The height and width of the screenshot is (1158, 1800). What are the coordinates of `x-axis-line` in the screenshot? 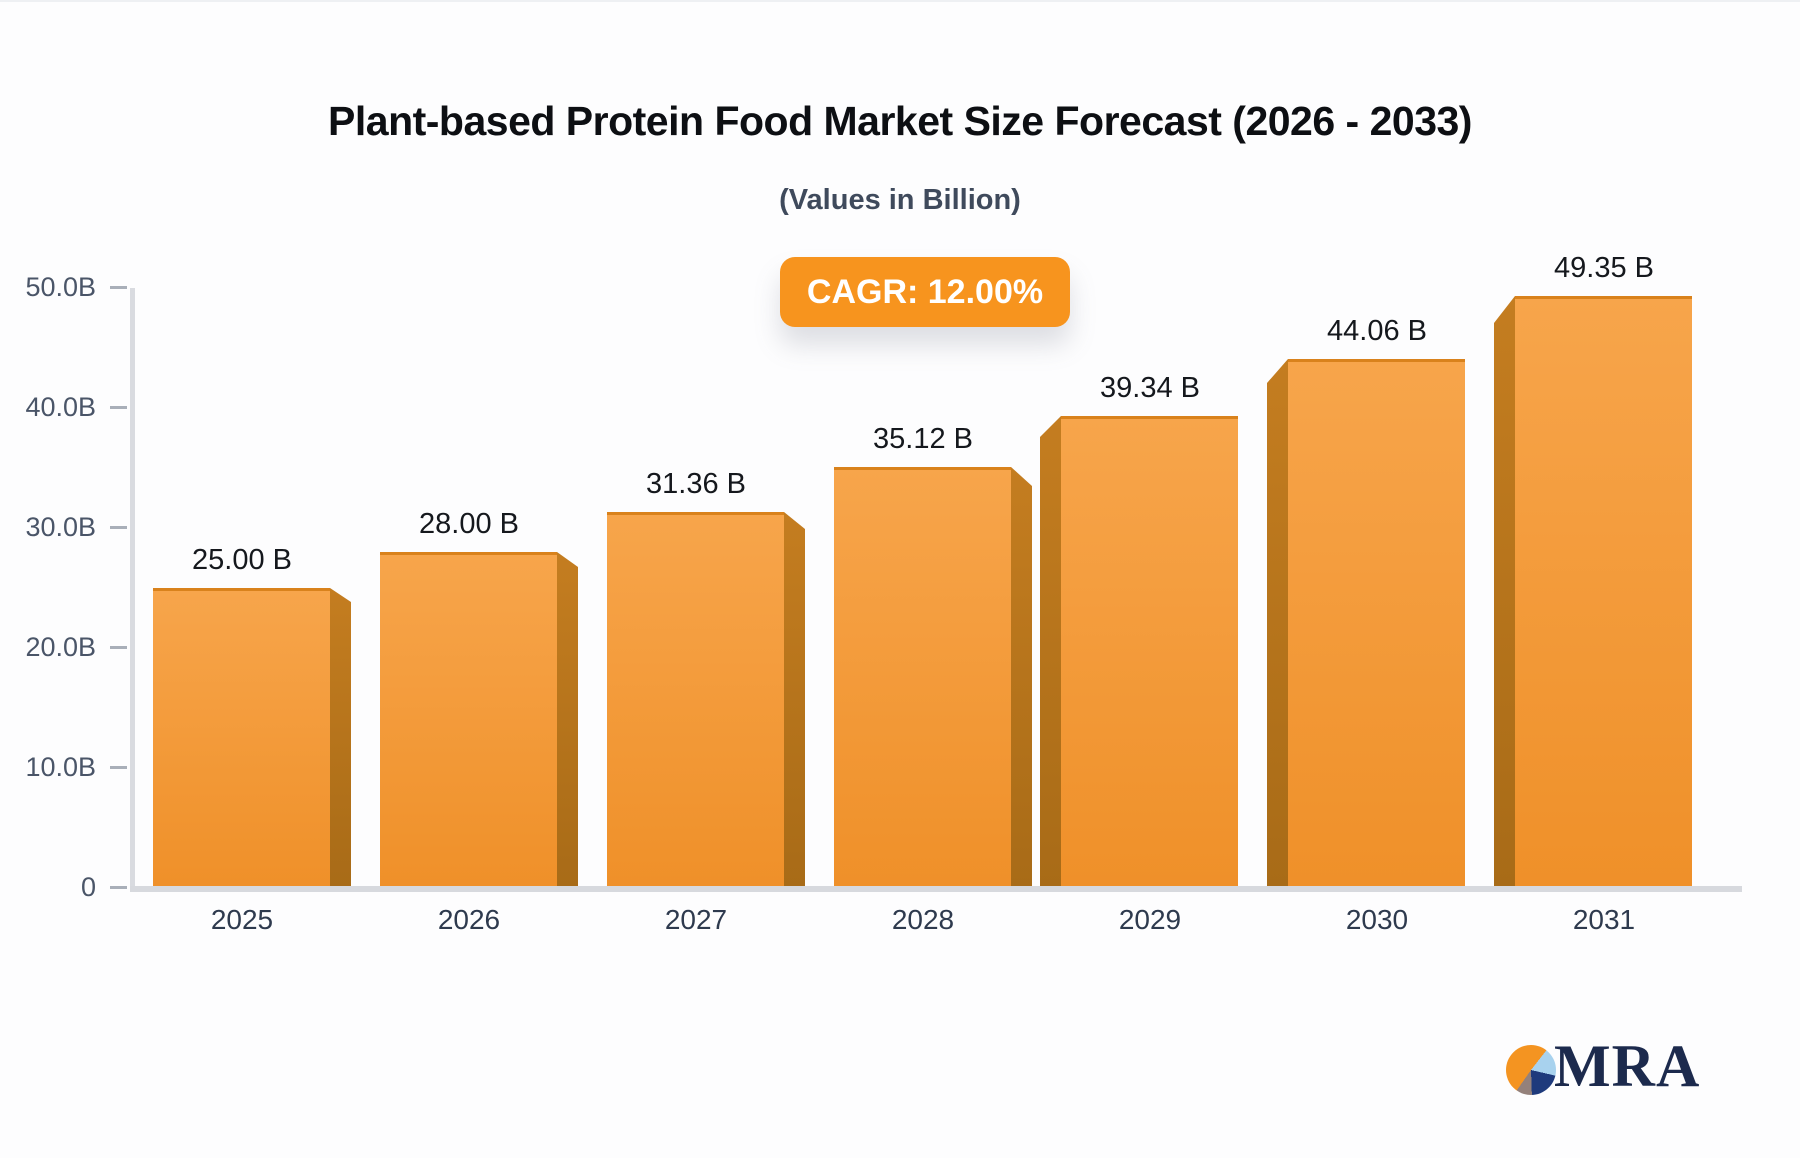 It's located at (936, 889).